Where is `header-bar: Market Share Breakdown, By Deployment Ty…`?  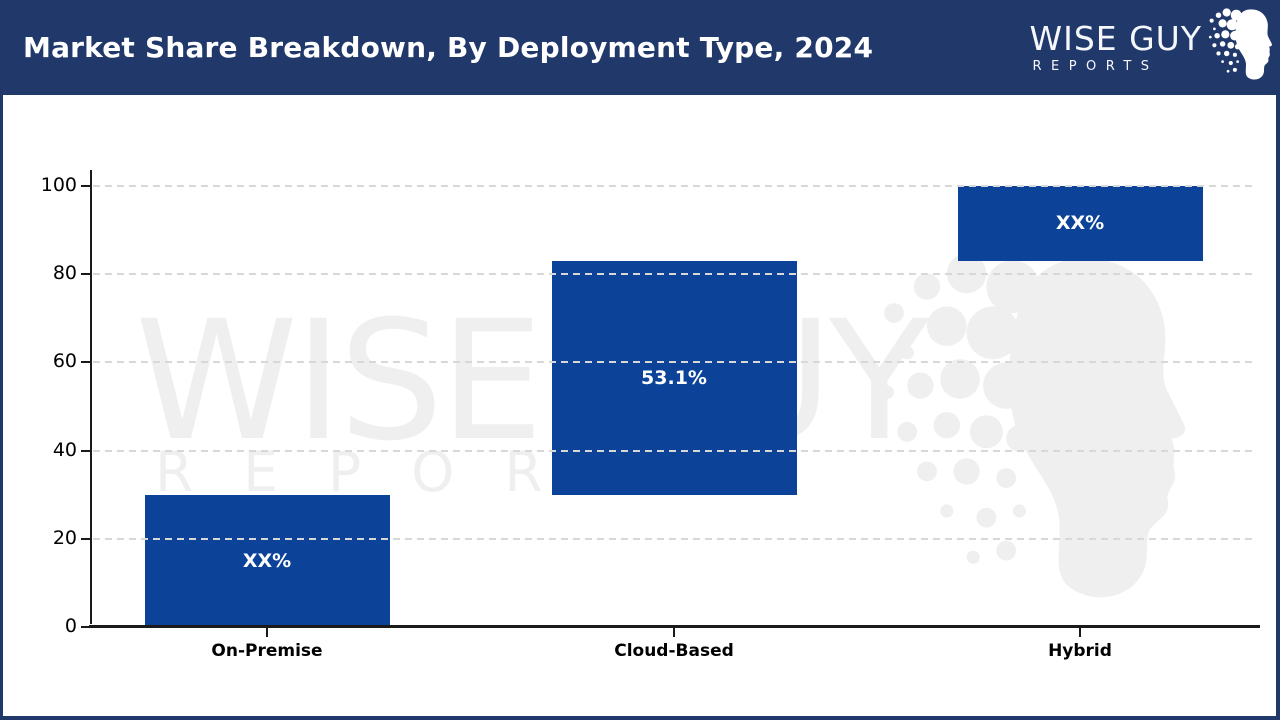 header-bar: Market Share Breakdown, By Deployment Ty… is located at coordinates (639, 47).